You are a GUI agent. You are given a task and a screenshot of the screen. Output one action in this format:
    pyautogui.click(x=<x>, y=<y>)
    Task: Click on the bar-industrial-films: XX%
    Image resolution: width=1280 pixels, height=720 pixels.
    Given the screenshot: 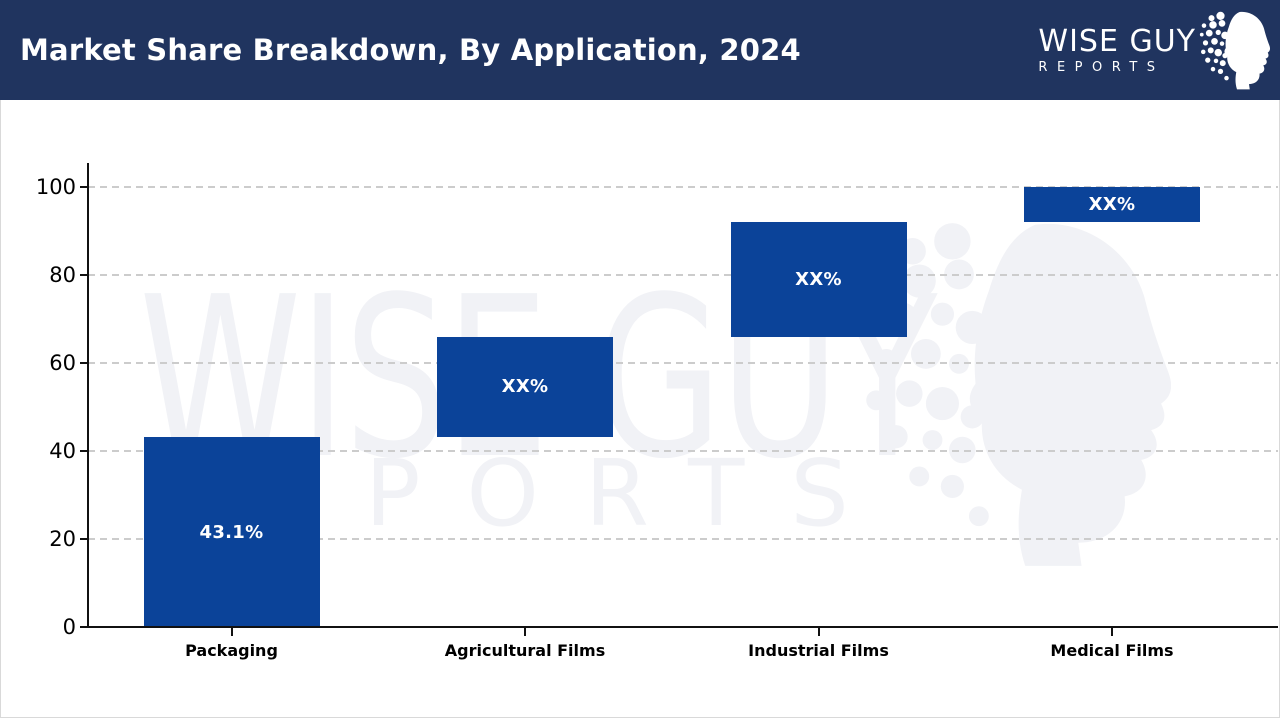 What is the action you would take?
    pyautogui.click(x=818, y=279)
    